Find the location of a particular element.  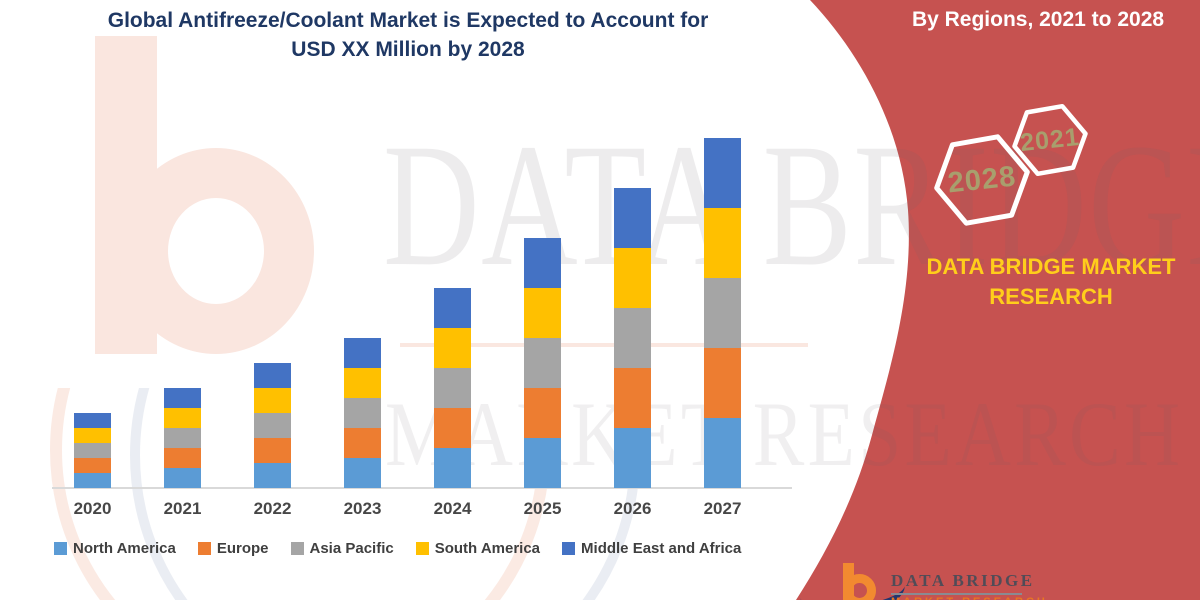

bar-2026 is located at coordinates (632, 338).